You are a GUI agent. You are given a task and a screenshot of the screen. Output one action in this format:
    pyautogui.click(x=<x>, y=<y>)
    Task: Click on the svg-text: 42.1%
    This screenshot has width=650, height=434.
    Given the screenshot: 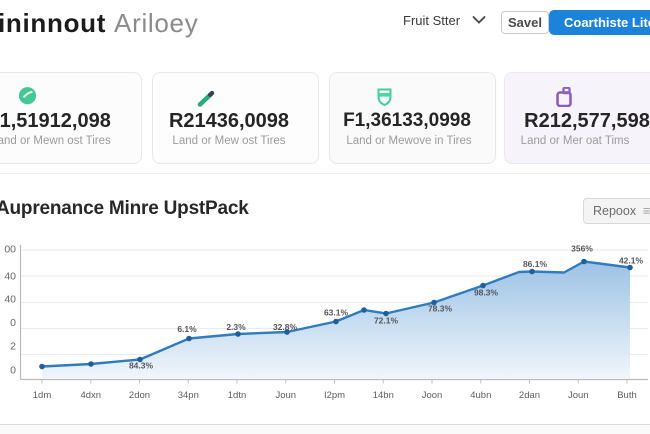 What is the action you would take?
    pyautogui.click(x=631, y=261)
    